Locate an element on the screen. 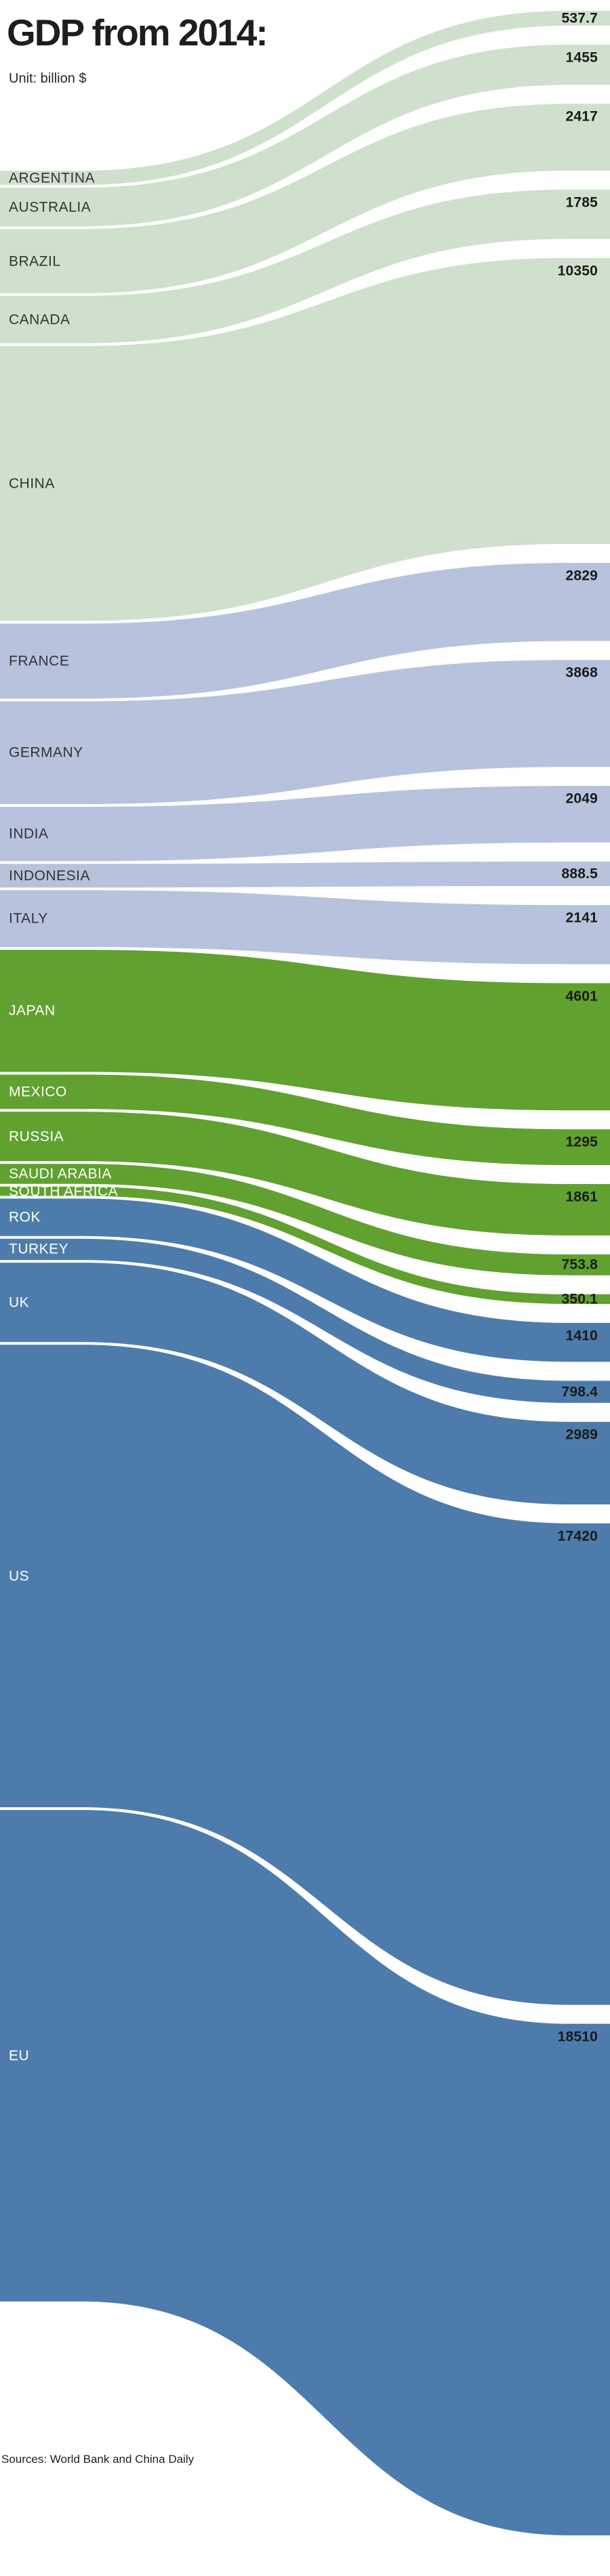  flow-china is located at coordinates (305, 439).